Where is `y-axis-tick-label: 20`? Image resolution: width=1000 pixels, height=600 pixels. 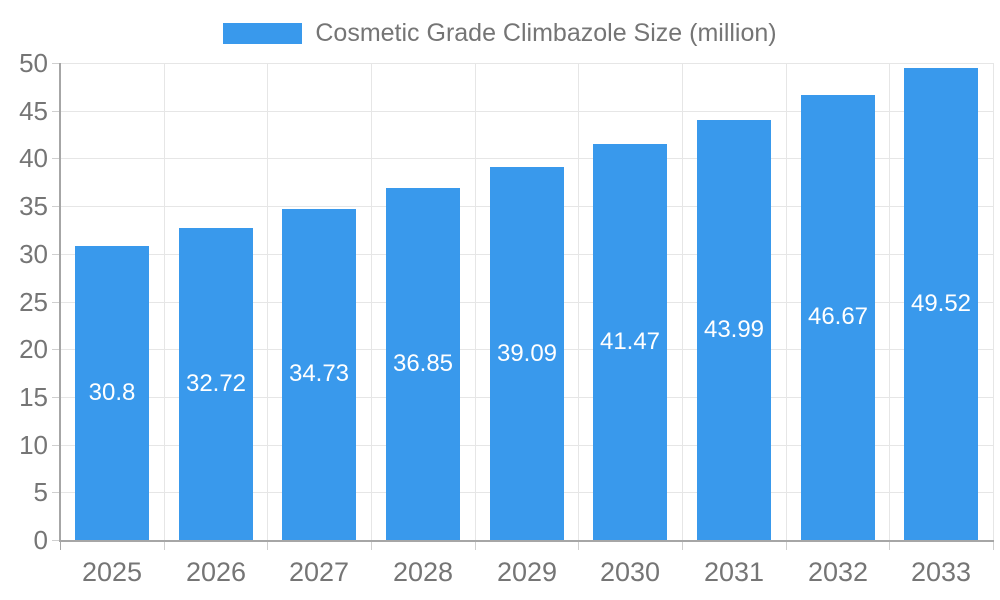 y-axis-tick-label: 20 is located at coordinates (33, 349).